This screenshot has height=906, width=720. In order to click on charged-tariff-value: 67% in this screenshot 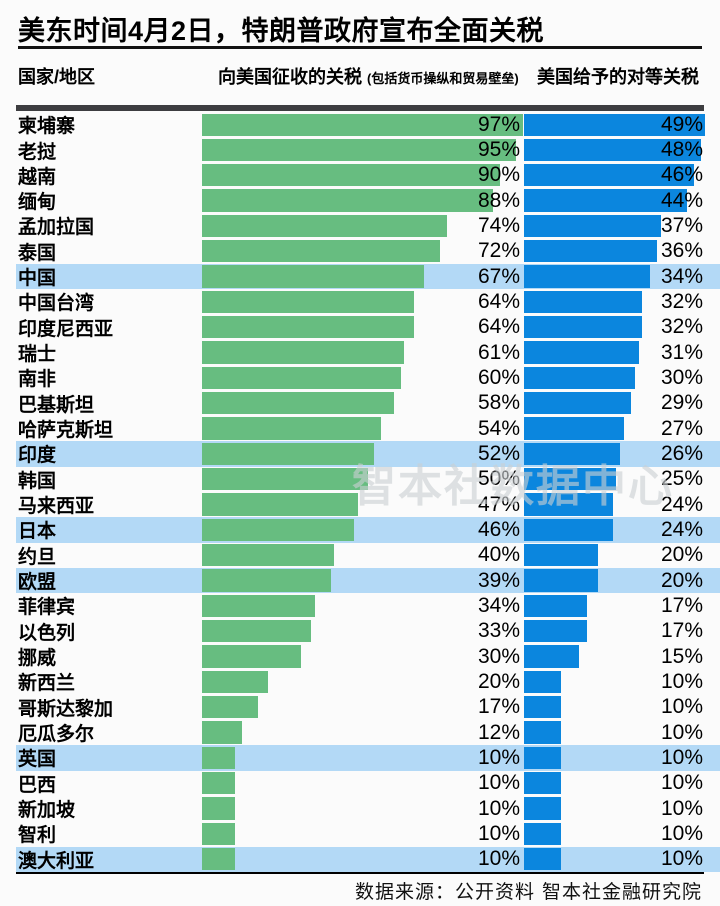, I will do `click(498, 276)`.